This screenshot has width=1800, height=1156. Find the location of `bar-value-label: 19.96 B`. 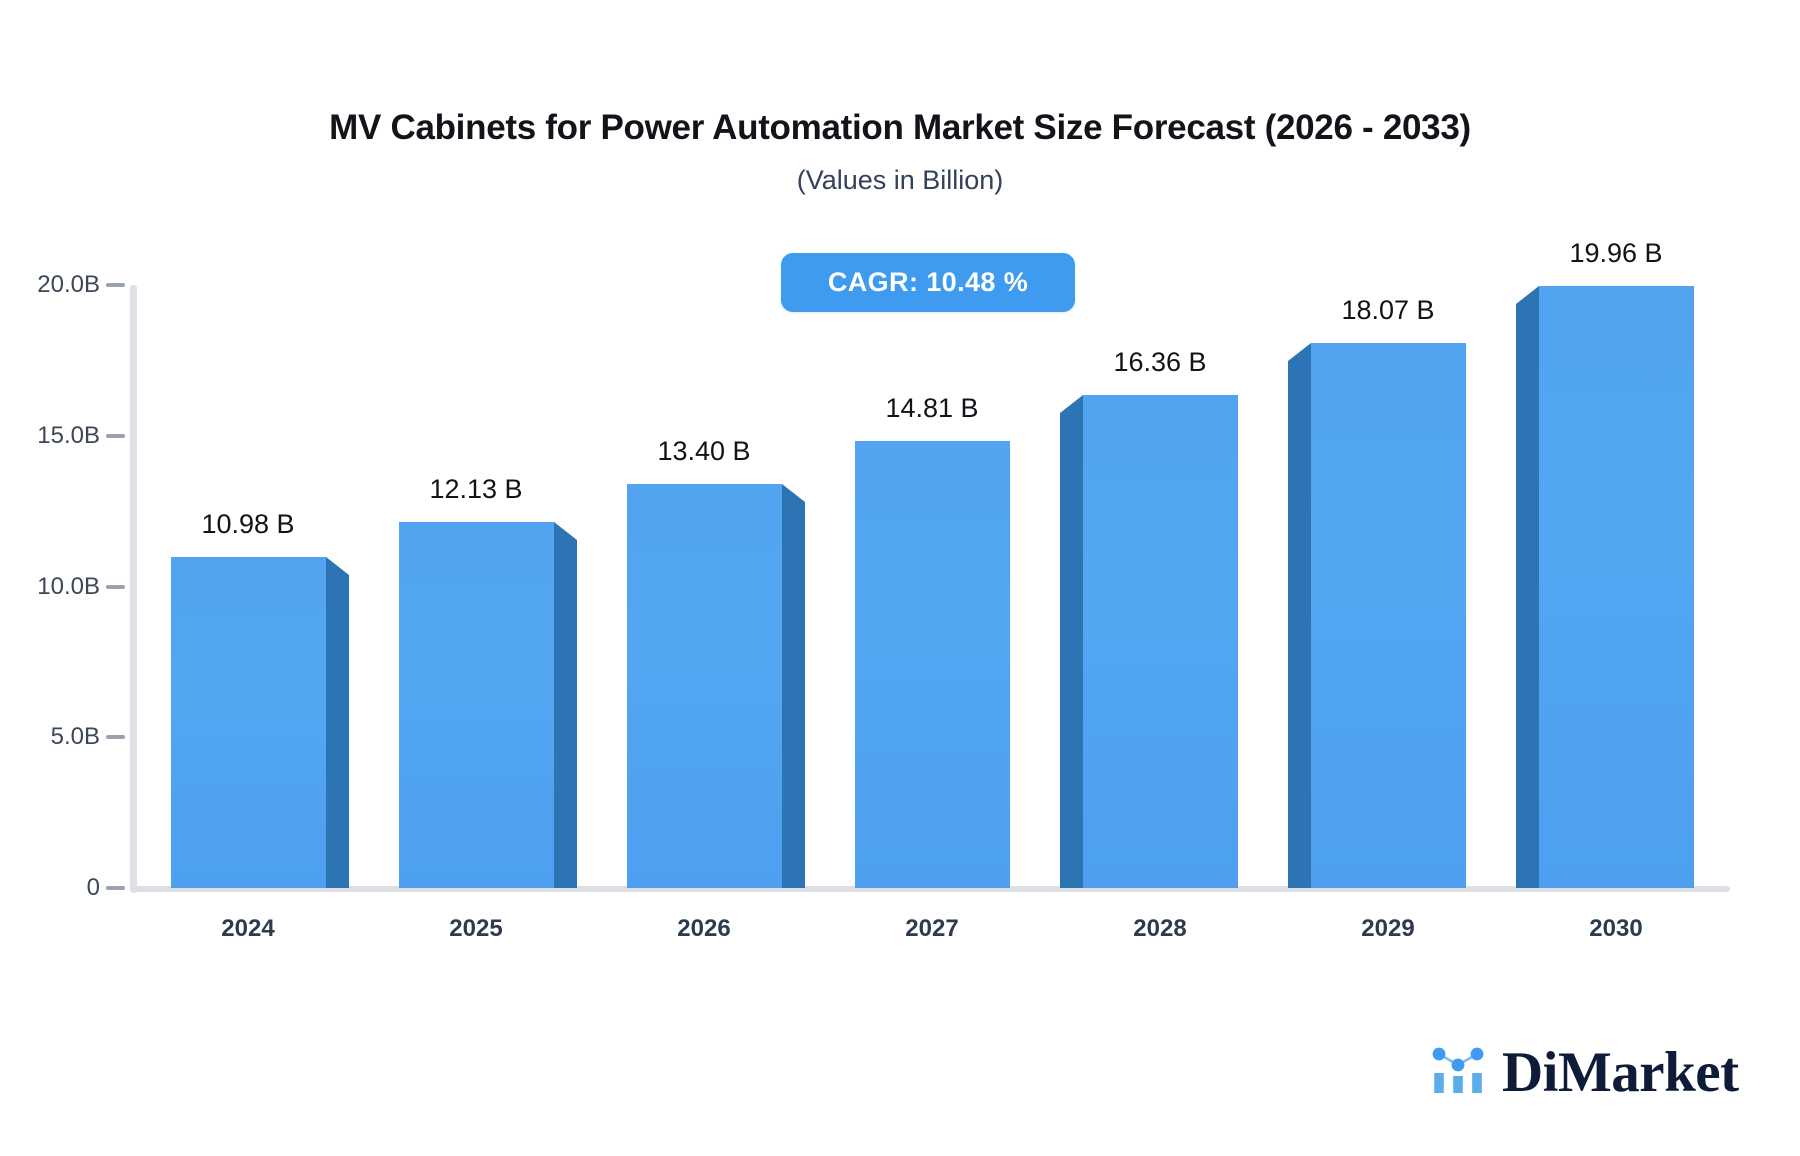

bar-value-label: 19.96 B is located at coordinates (1616, 253).